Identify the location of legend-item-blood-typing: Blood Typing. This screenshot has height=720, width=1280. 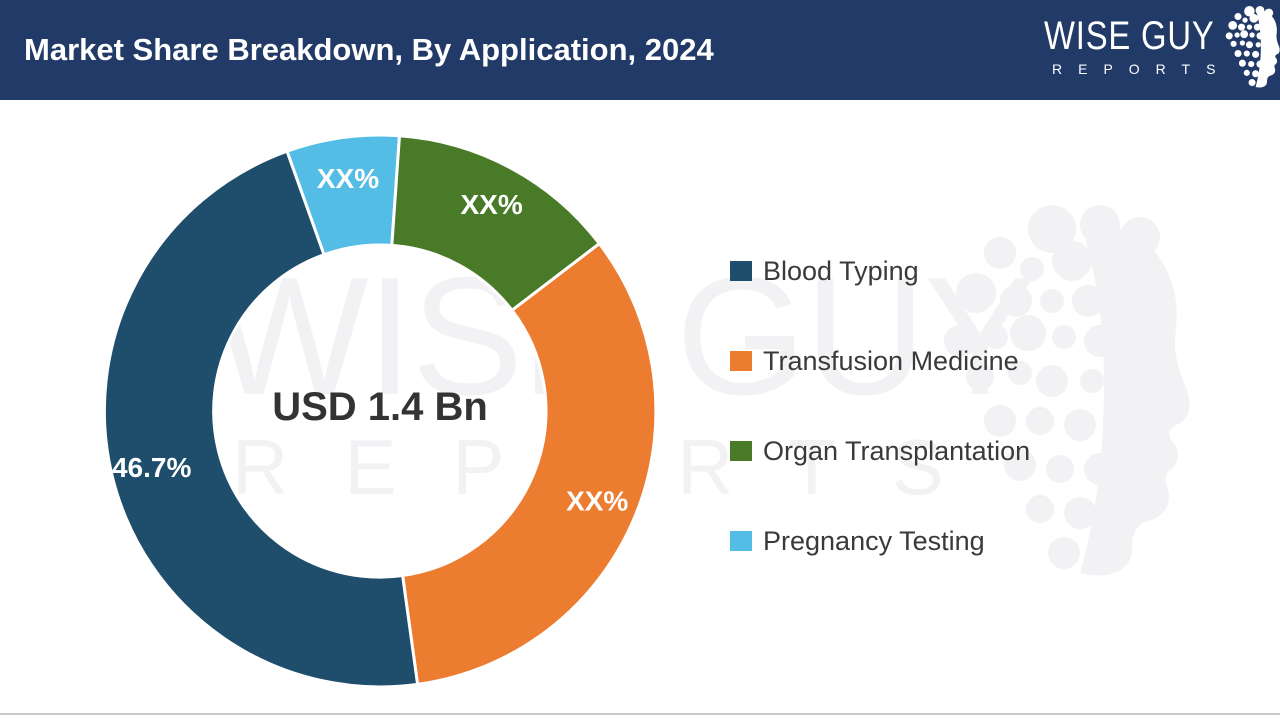
(880, 271).